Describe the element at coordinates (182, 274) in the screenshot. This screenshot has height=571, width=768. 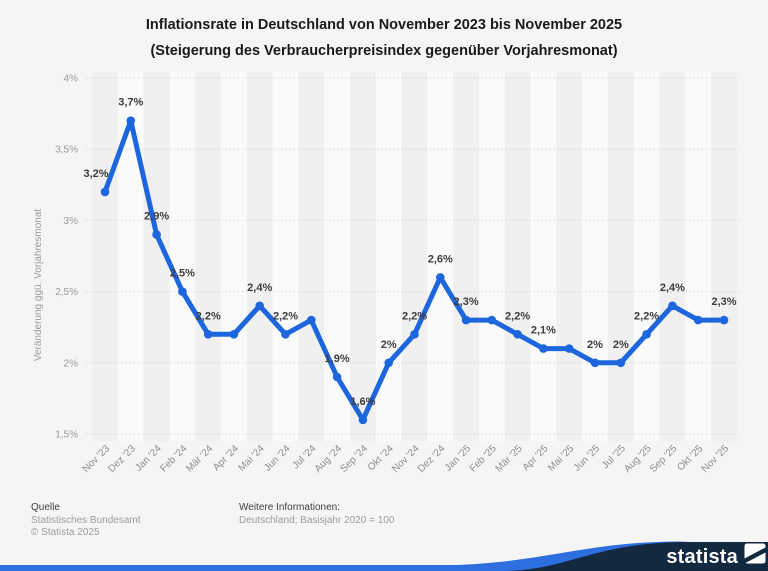
I see `data-point-label: 2,5%` at that location.